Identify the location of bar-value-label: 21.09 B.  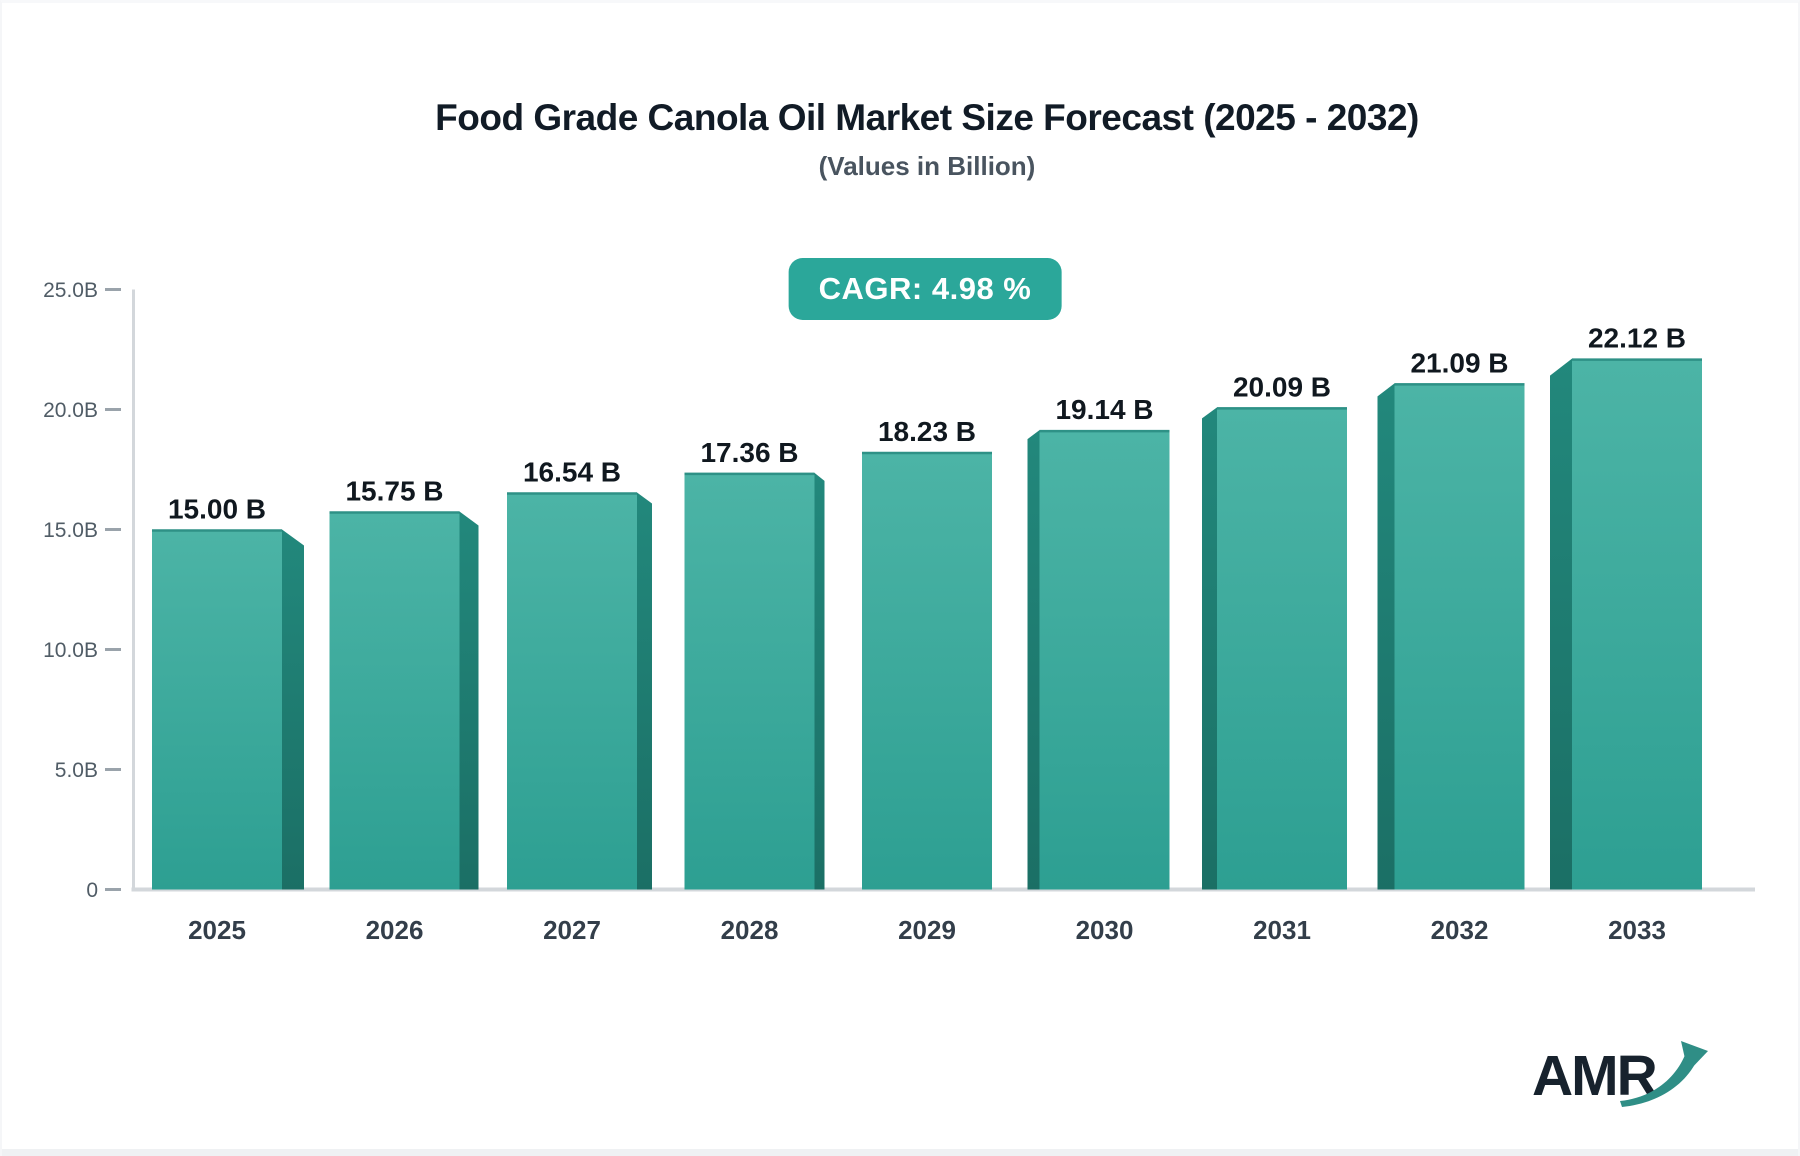
(1459, 362).